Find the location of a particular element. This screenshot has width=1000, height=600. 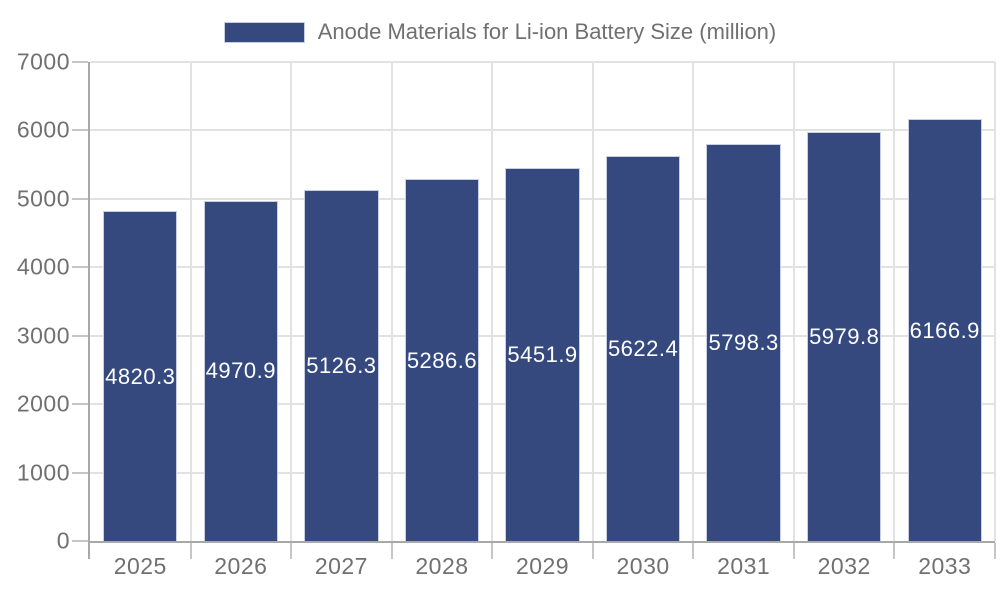

y-tick-label: 3000 is located at coordinates (43, 335).